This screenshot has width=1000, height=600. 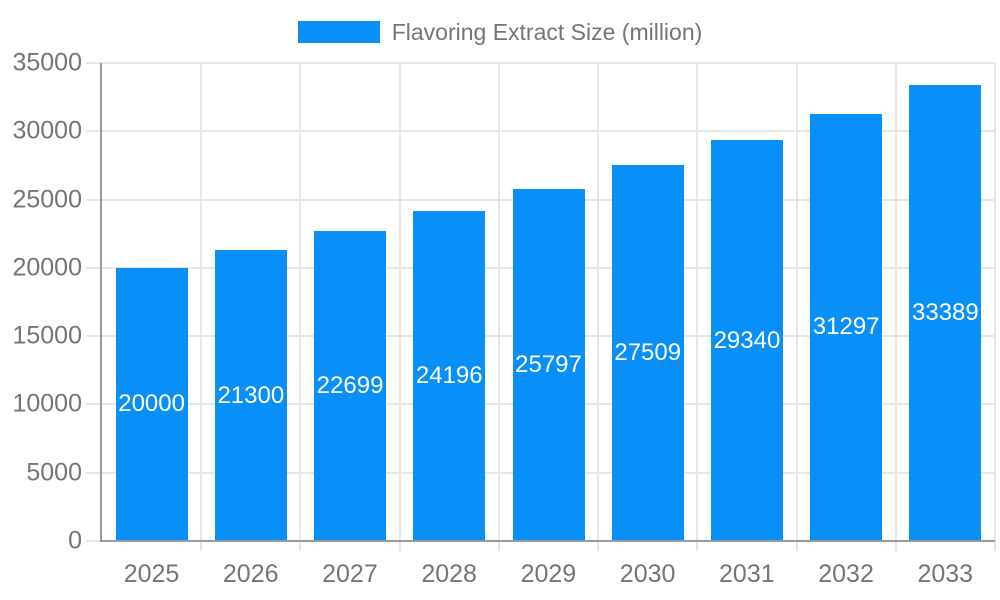 I want to click on bar-value-label: 21300, so click(x=251, y=395).